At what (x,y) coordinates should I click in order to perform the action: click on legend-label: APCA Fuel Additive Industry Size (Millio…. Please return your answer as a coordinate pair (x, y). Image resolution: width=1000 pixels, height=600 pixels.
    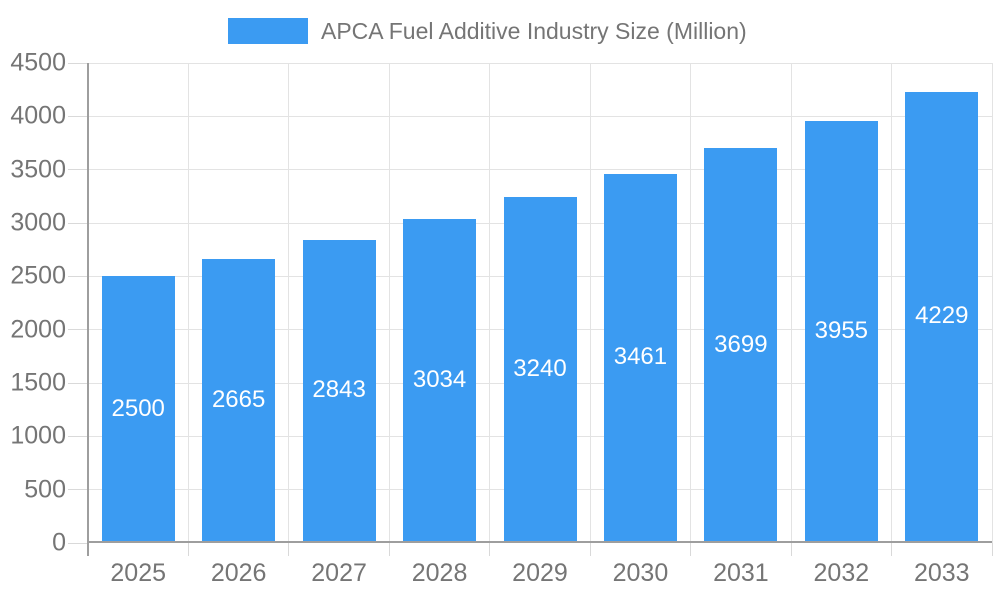
    Looking at the image, I should click on (534, 30).